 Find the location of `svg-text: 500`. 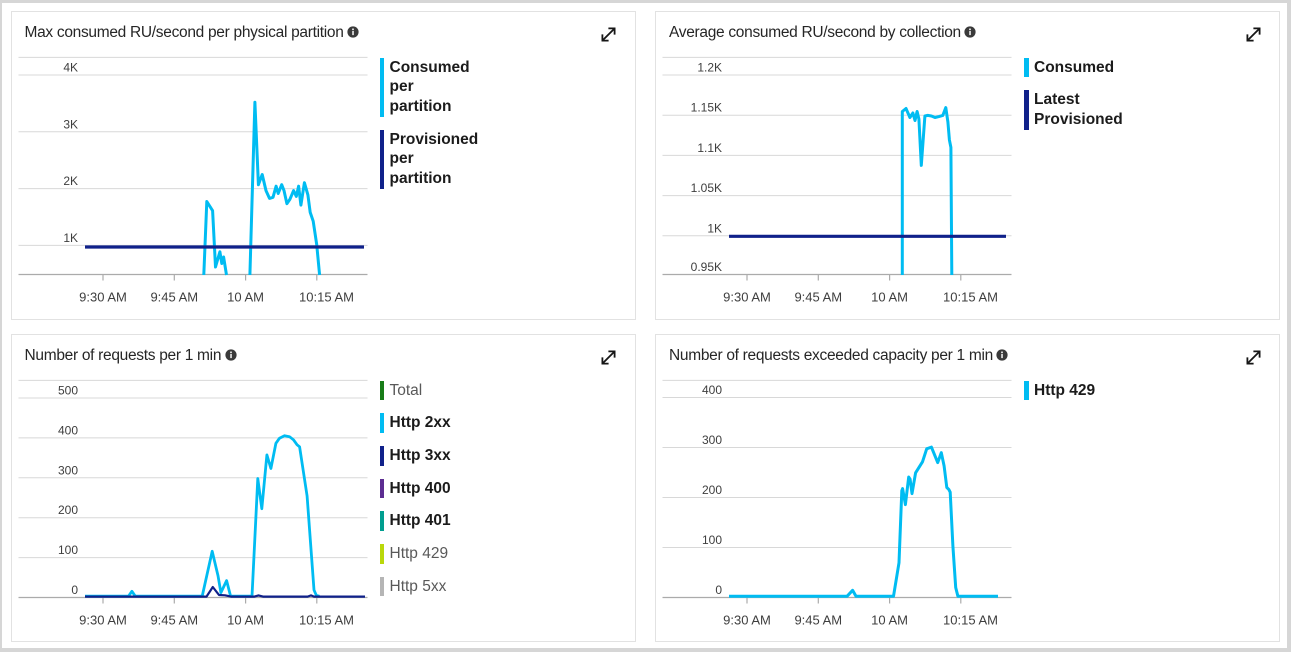

svg-text: 500 is located at coordinates (67, 391).